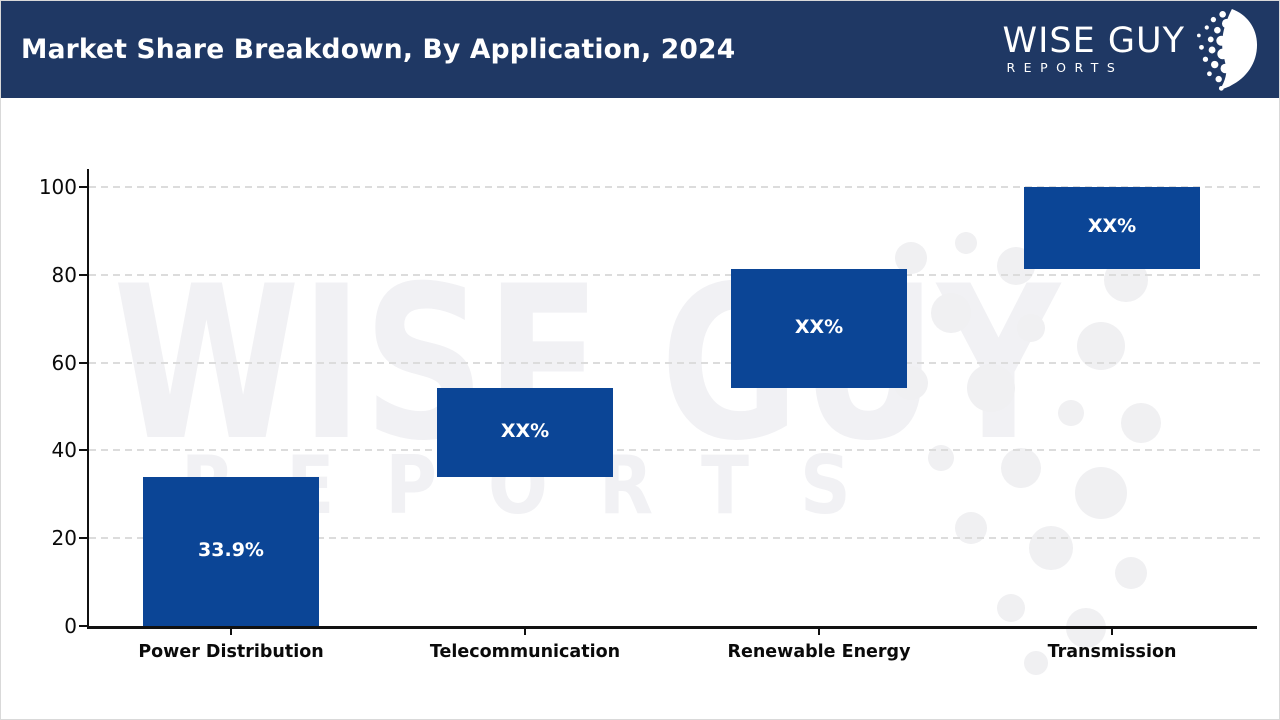 The height and width of the screenshot is (720, 1280). I want to click on category-label-transmission: Transmission, so click(1112, 652).